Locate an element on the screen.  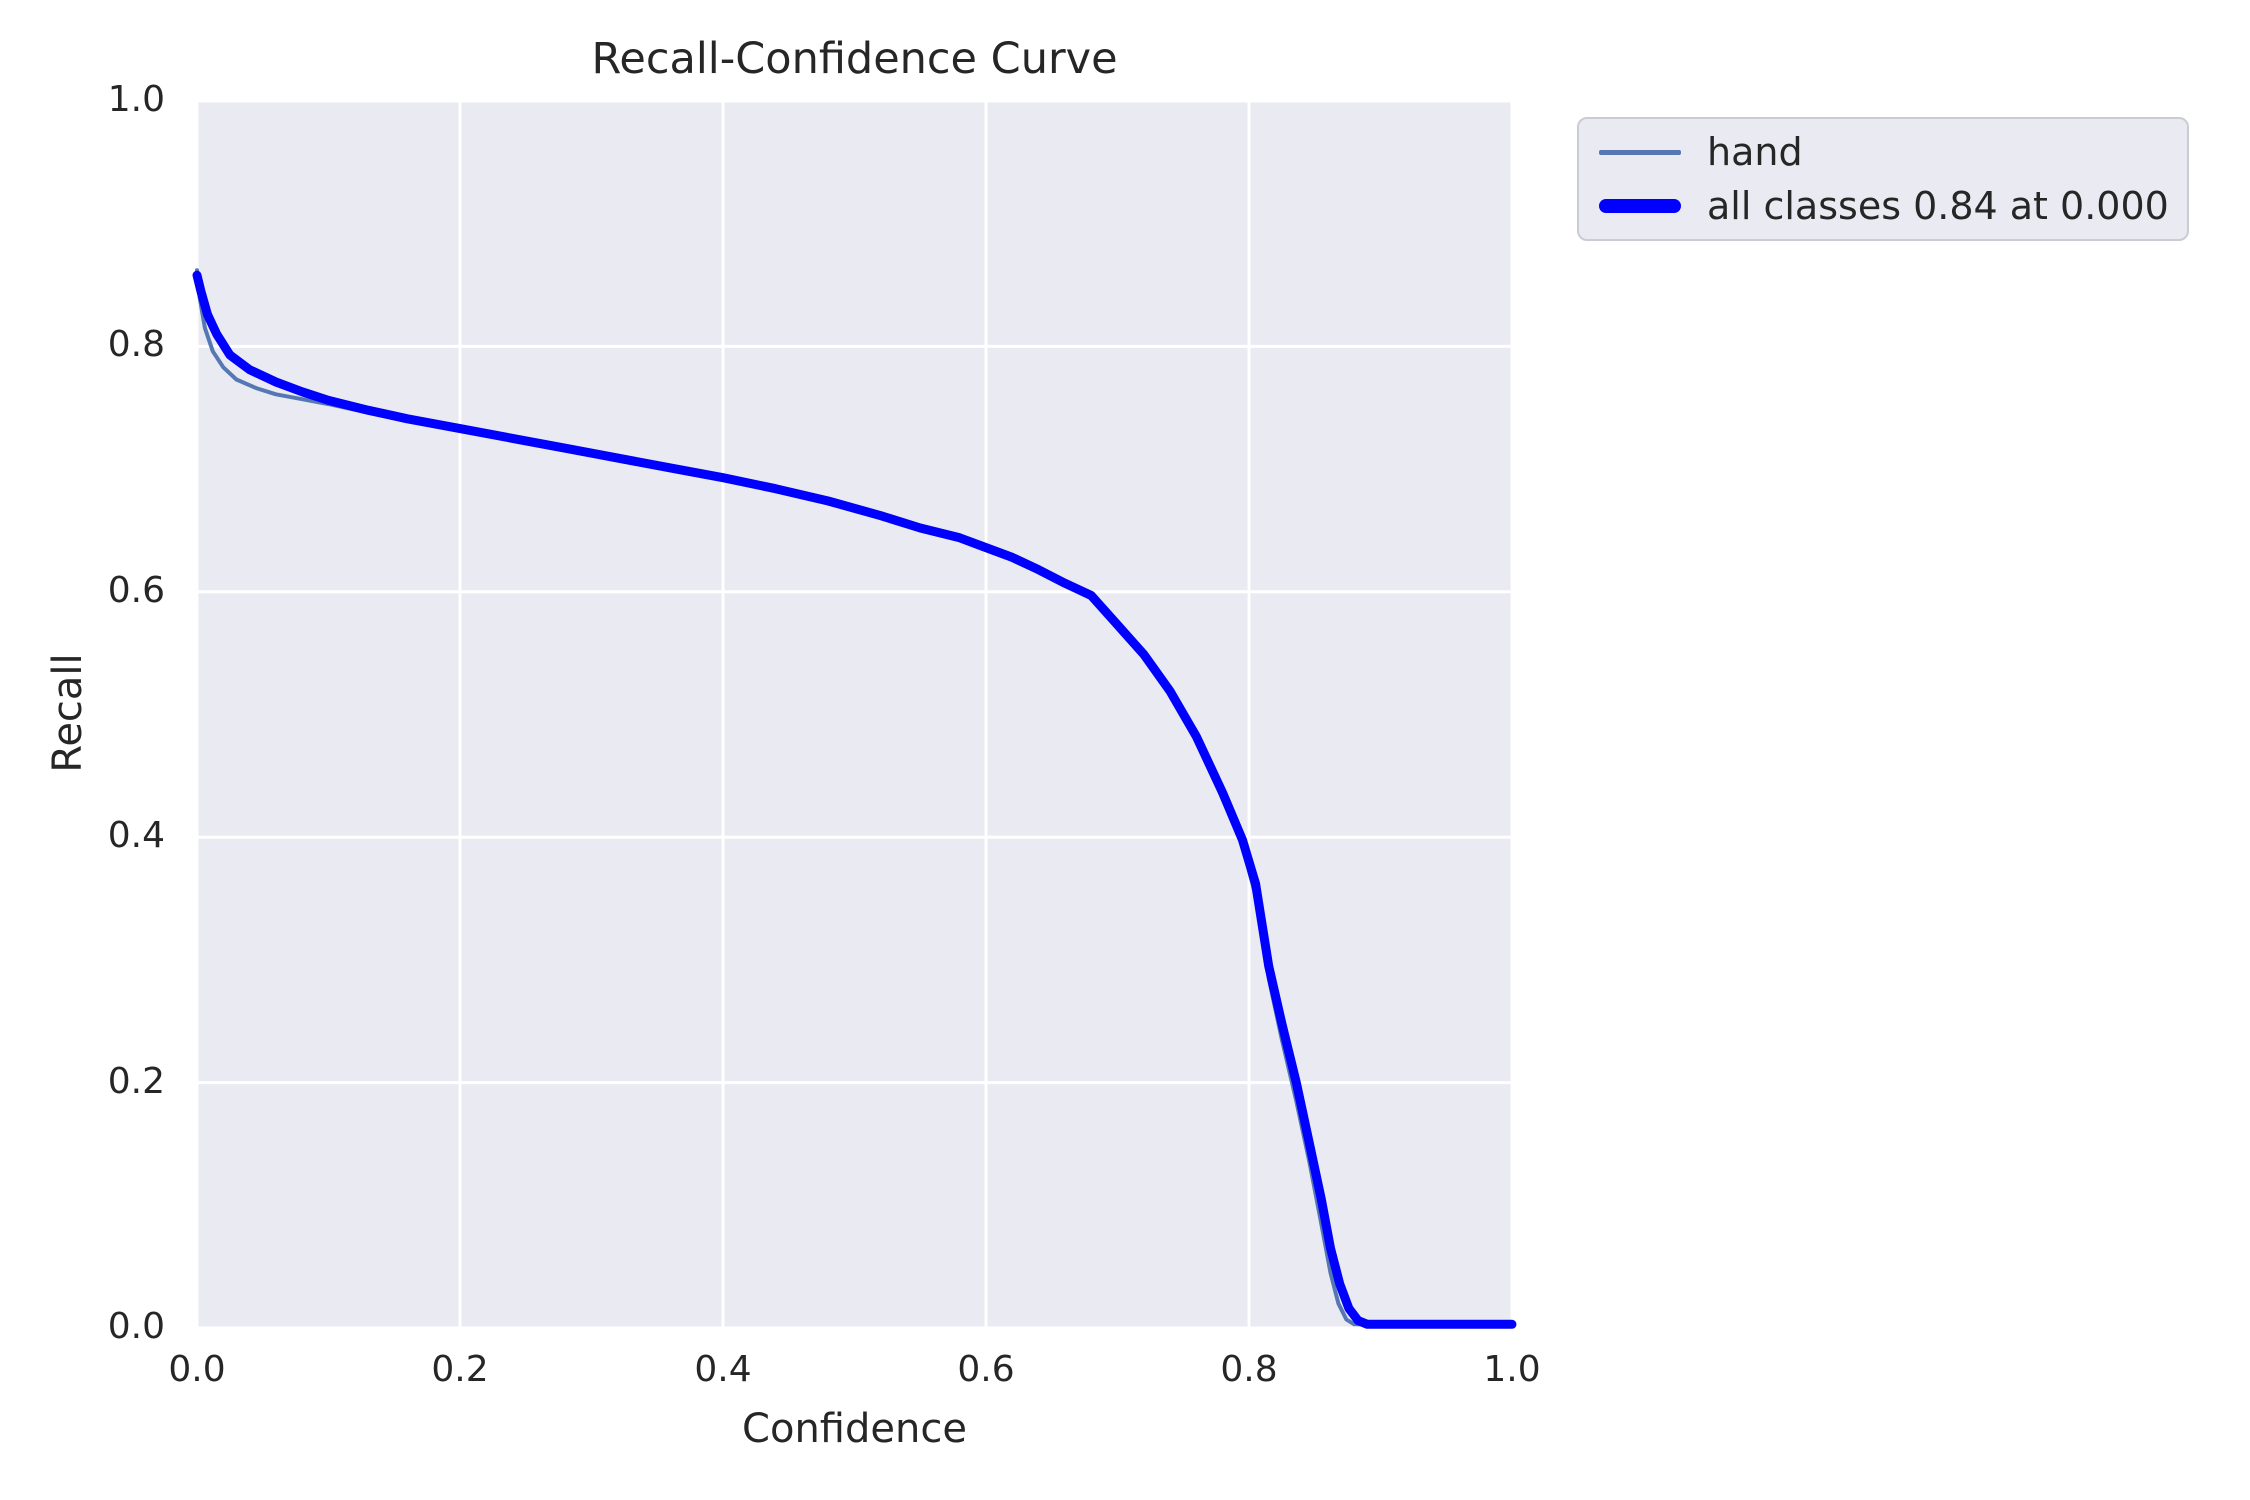
x-tick-label: 0.0 is located at coordinates (197, 1369).